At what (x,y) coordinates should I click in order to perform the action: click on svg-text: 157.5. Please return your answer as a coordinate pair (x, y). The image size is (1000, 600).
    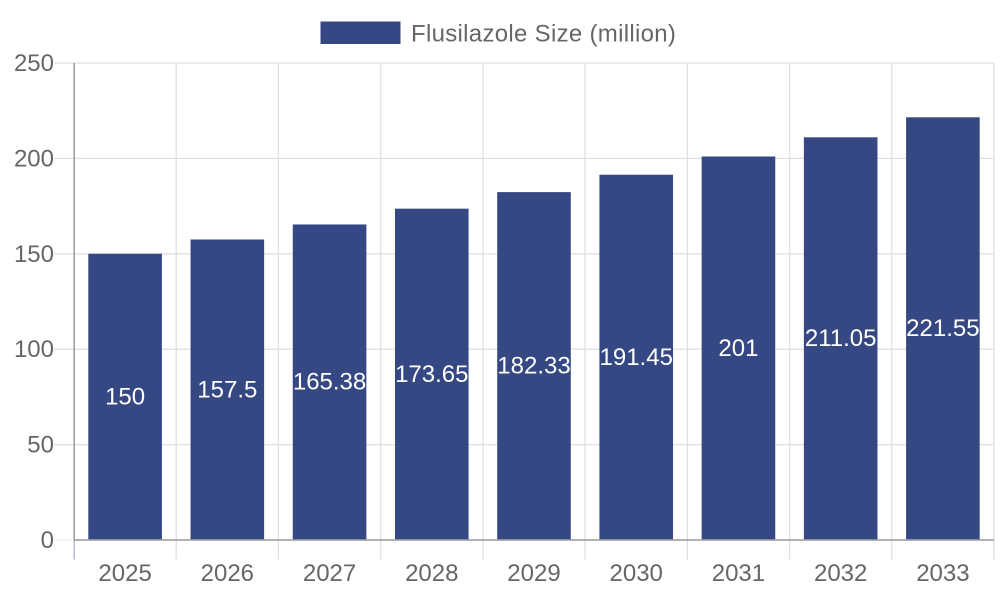
    Looking at the image, I should click on (227, 389).